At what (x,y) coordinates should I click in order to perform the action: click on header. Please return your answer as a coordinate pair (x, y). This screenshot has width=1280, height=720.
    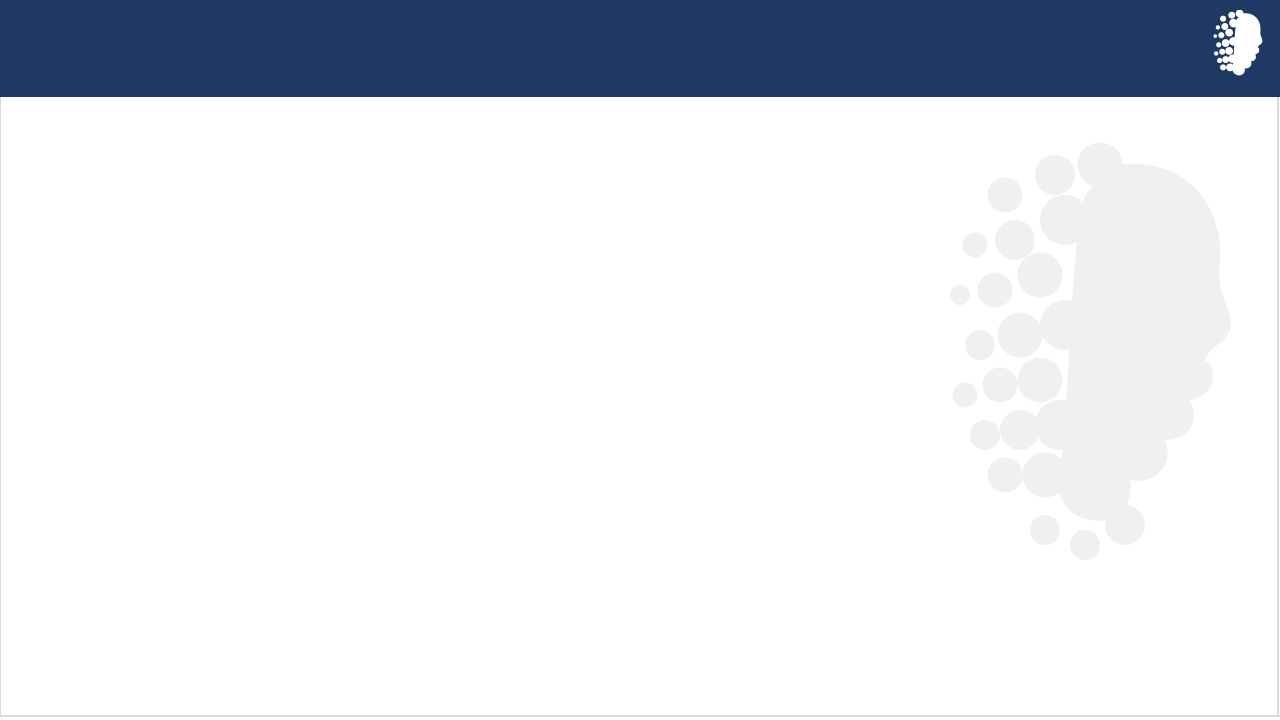
    Looking at the image, I should click on (640, 48).